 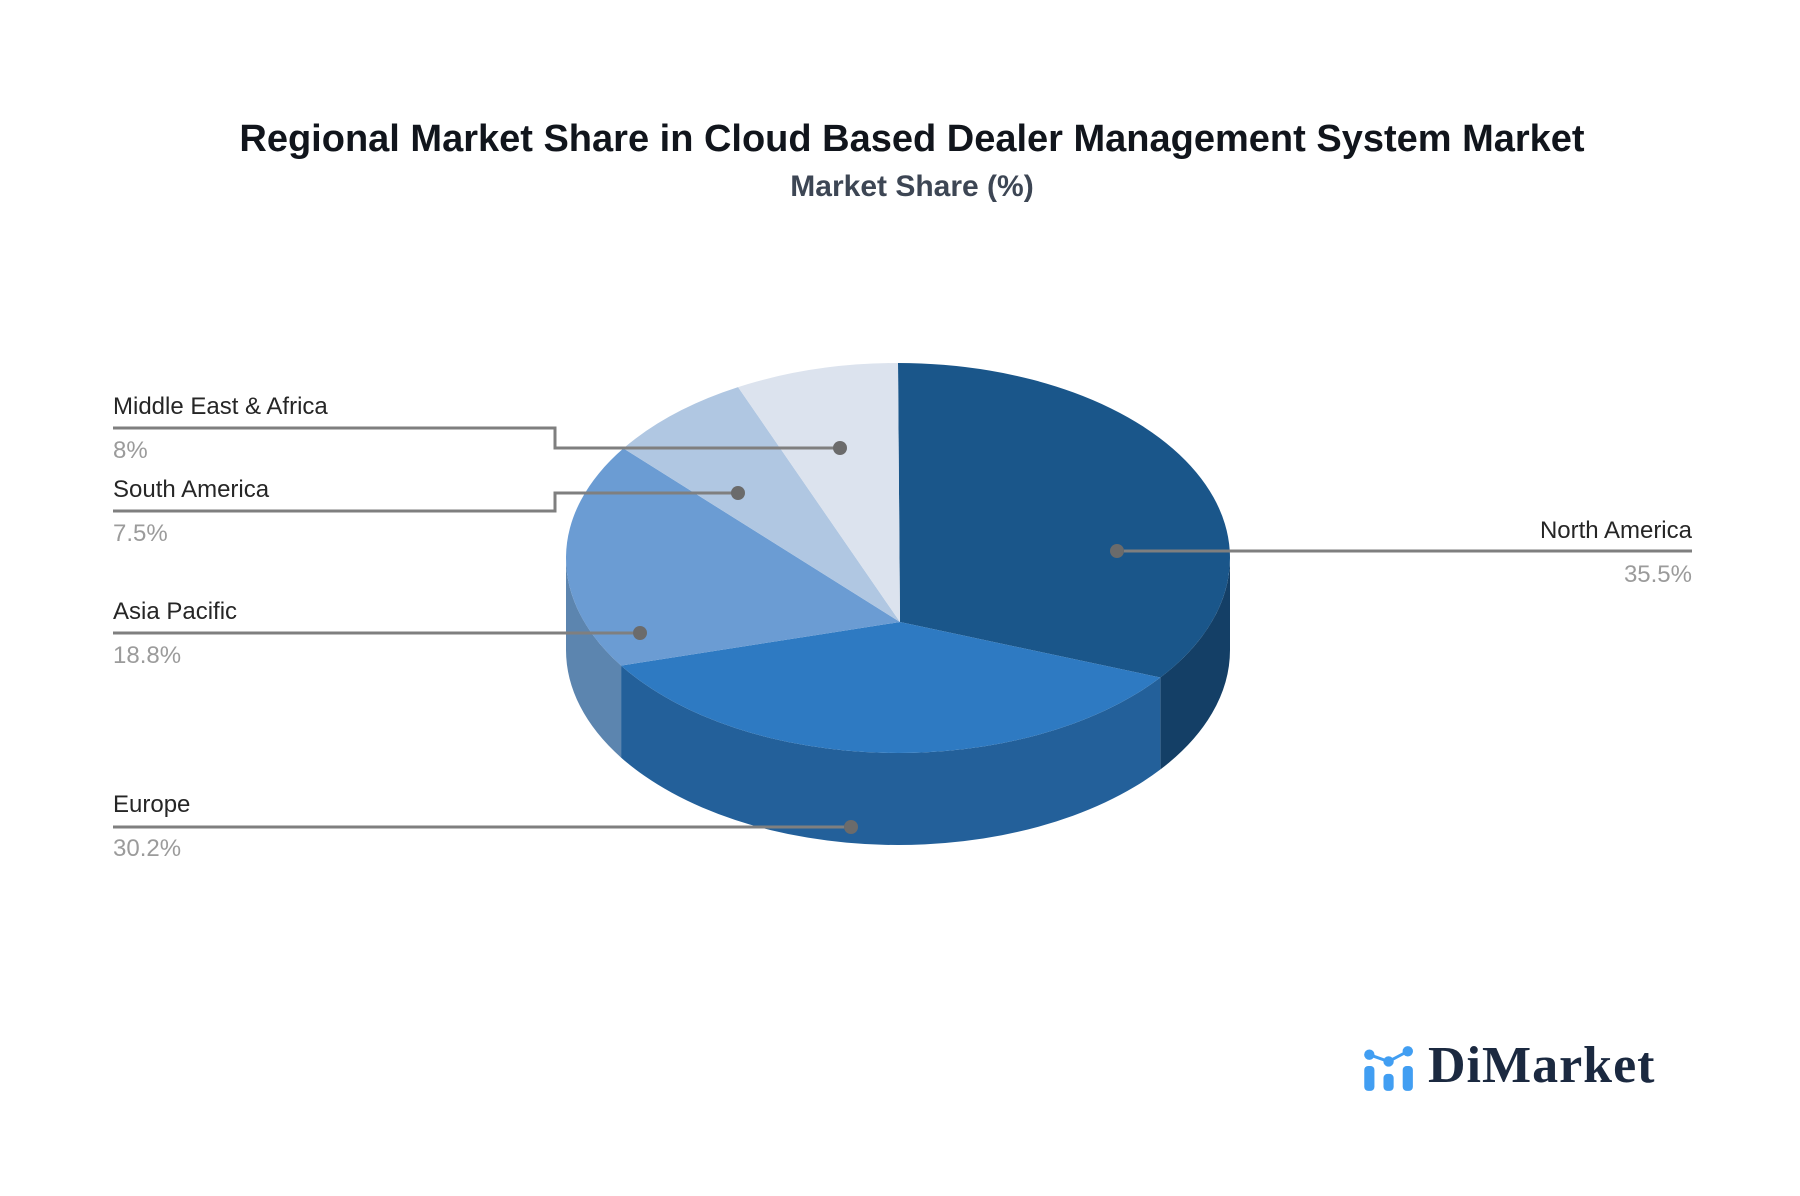 What do you see at coordinates (738, 493) in the screenshot?
I see `leader-dot-south-america` at bounding box center [738, 493].